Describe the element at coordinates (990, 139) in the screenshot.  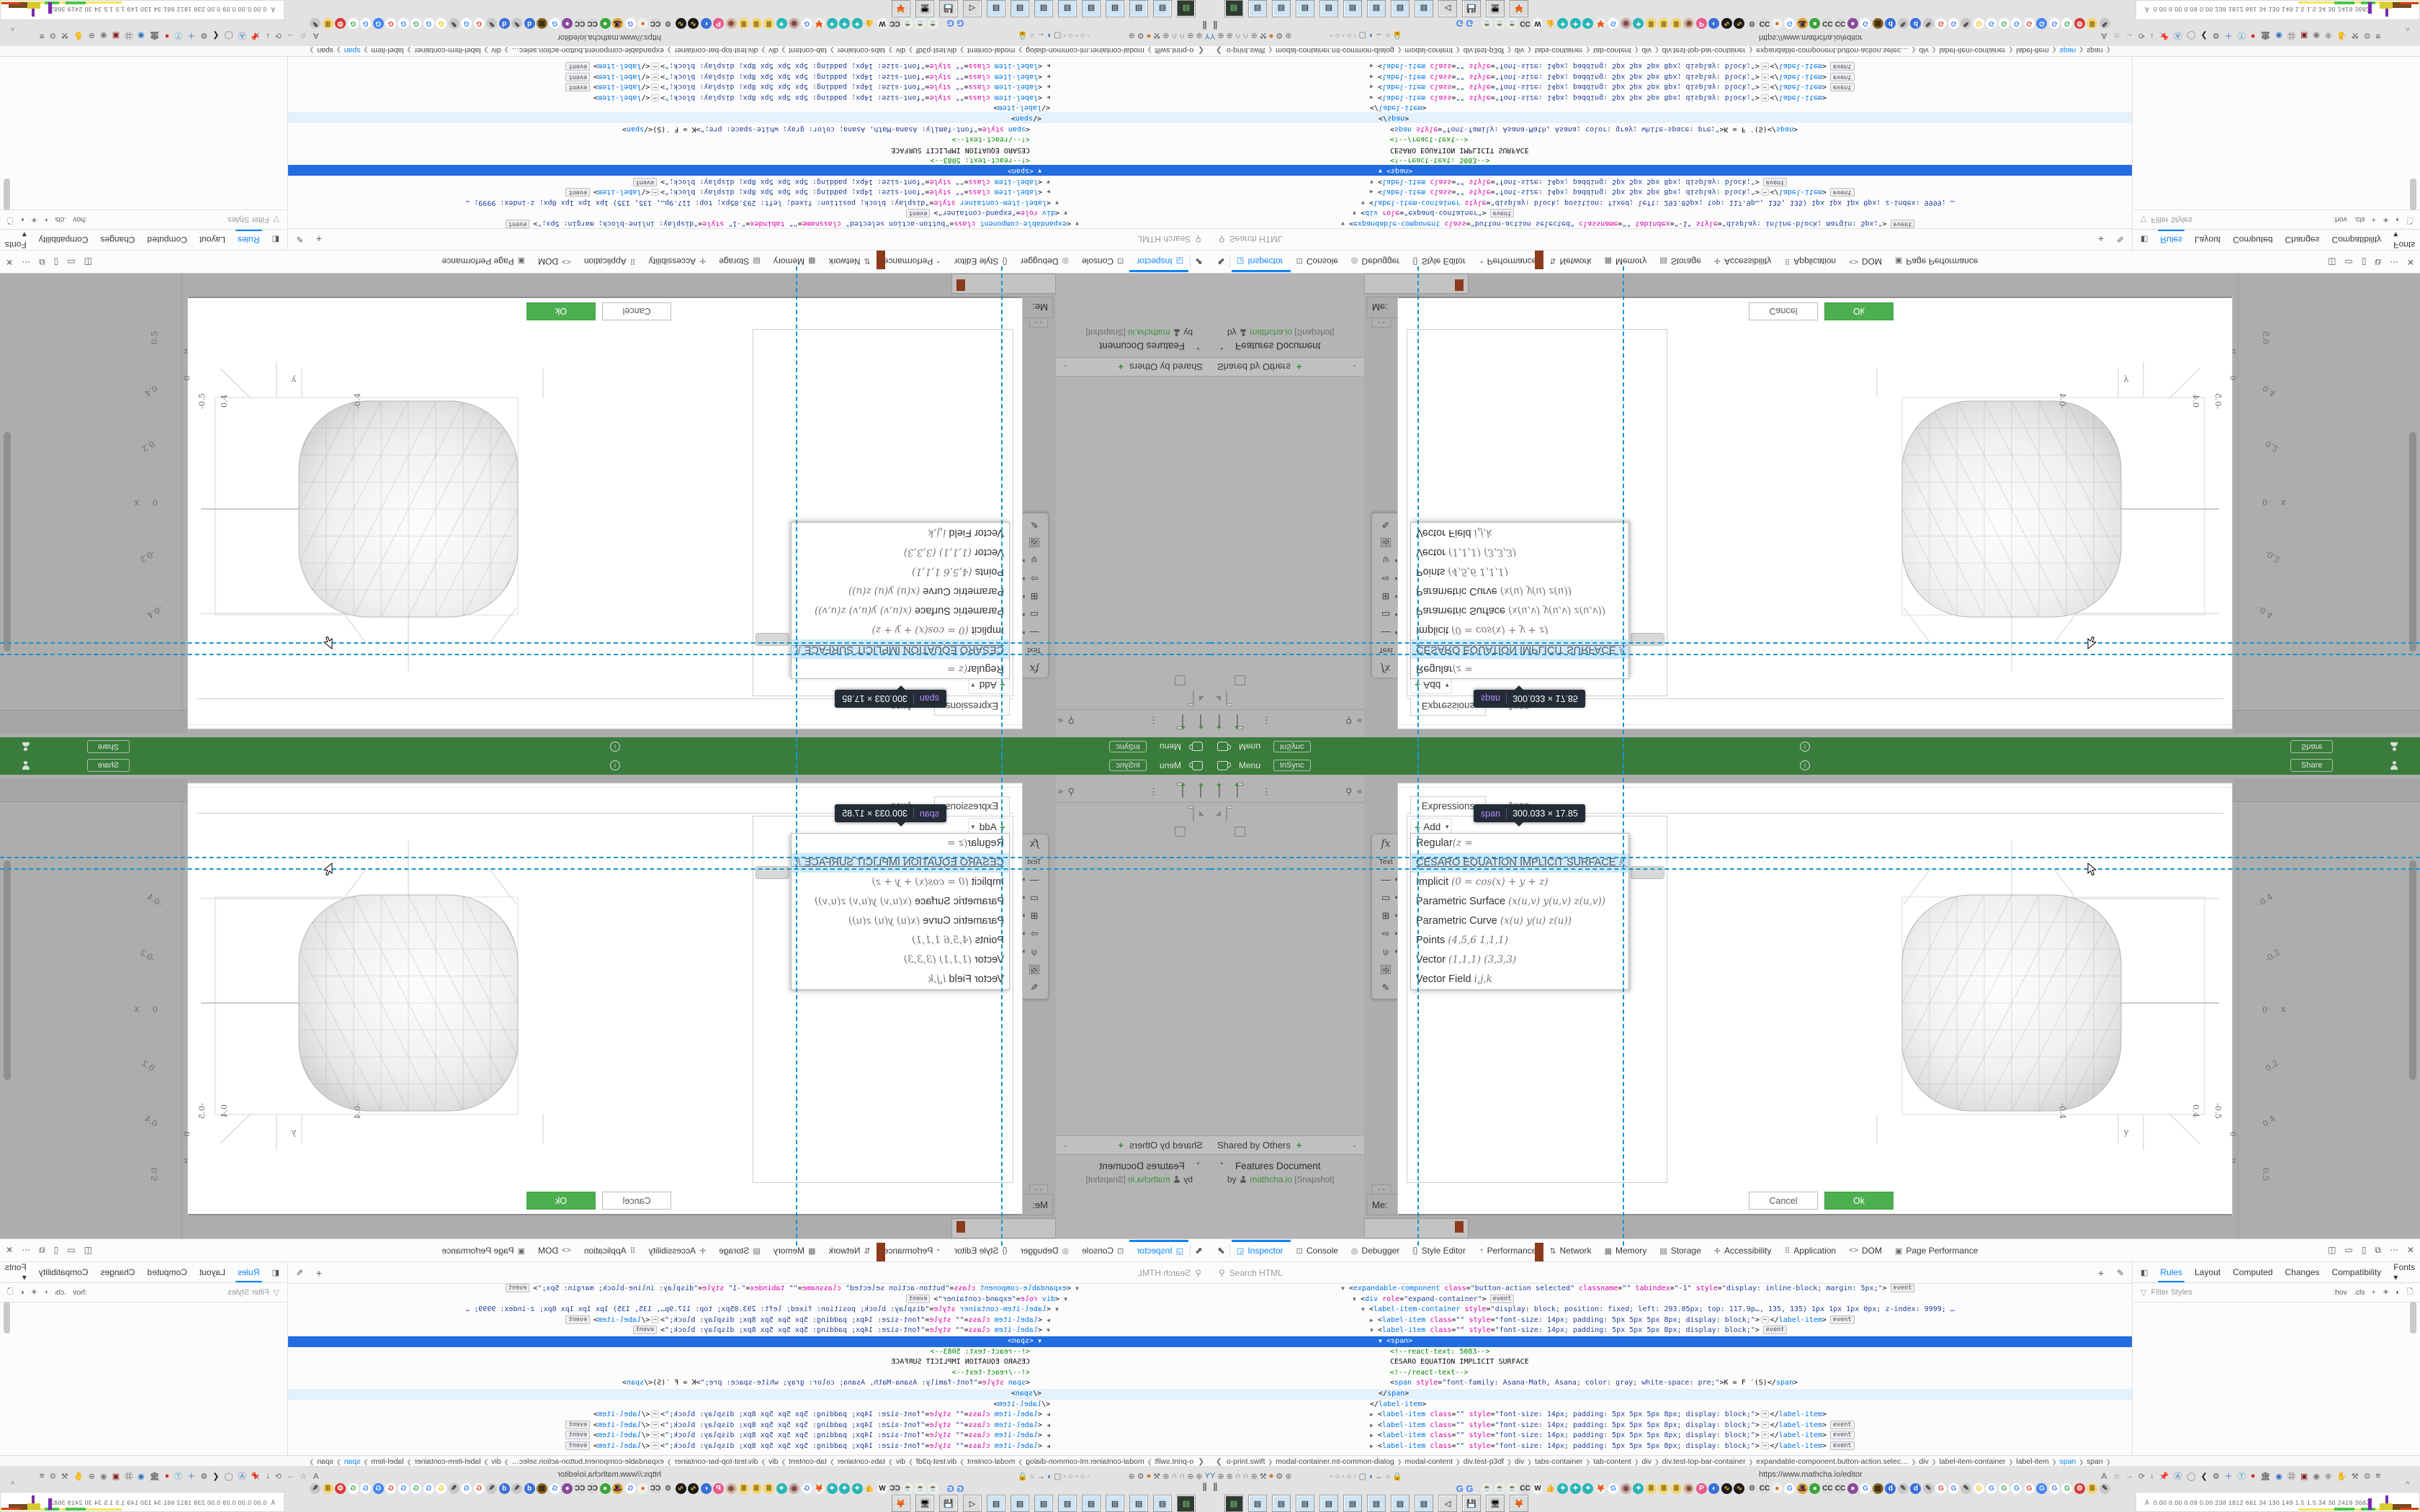
I see `markup-row: <!--/react-text-->` at that location.